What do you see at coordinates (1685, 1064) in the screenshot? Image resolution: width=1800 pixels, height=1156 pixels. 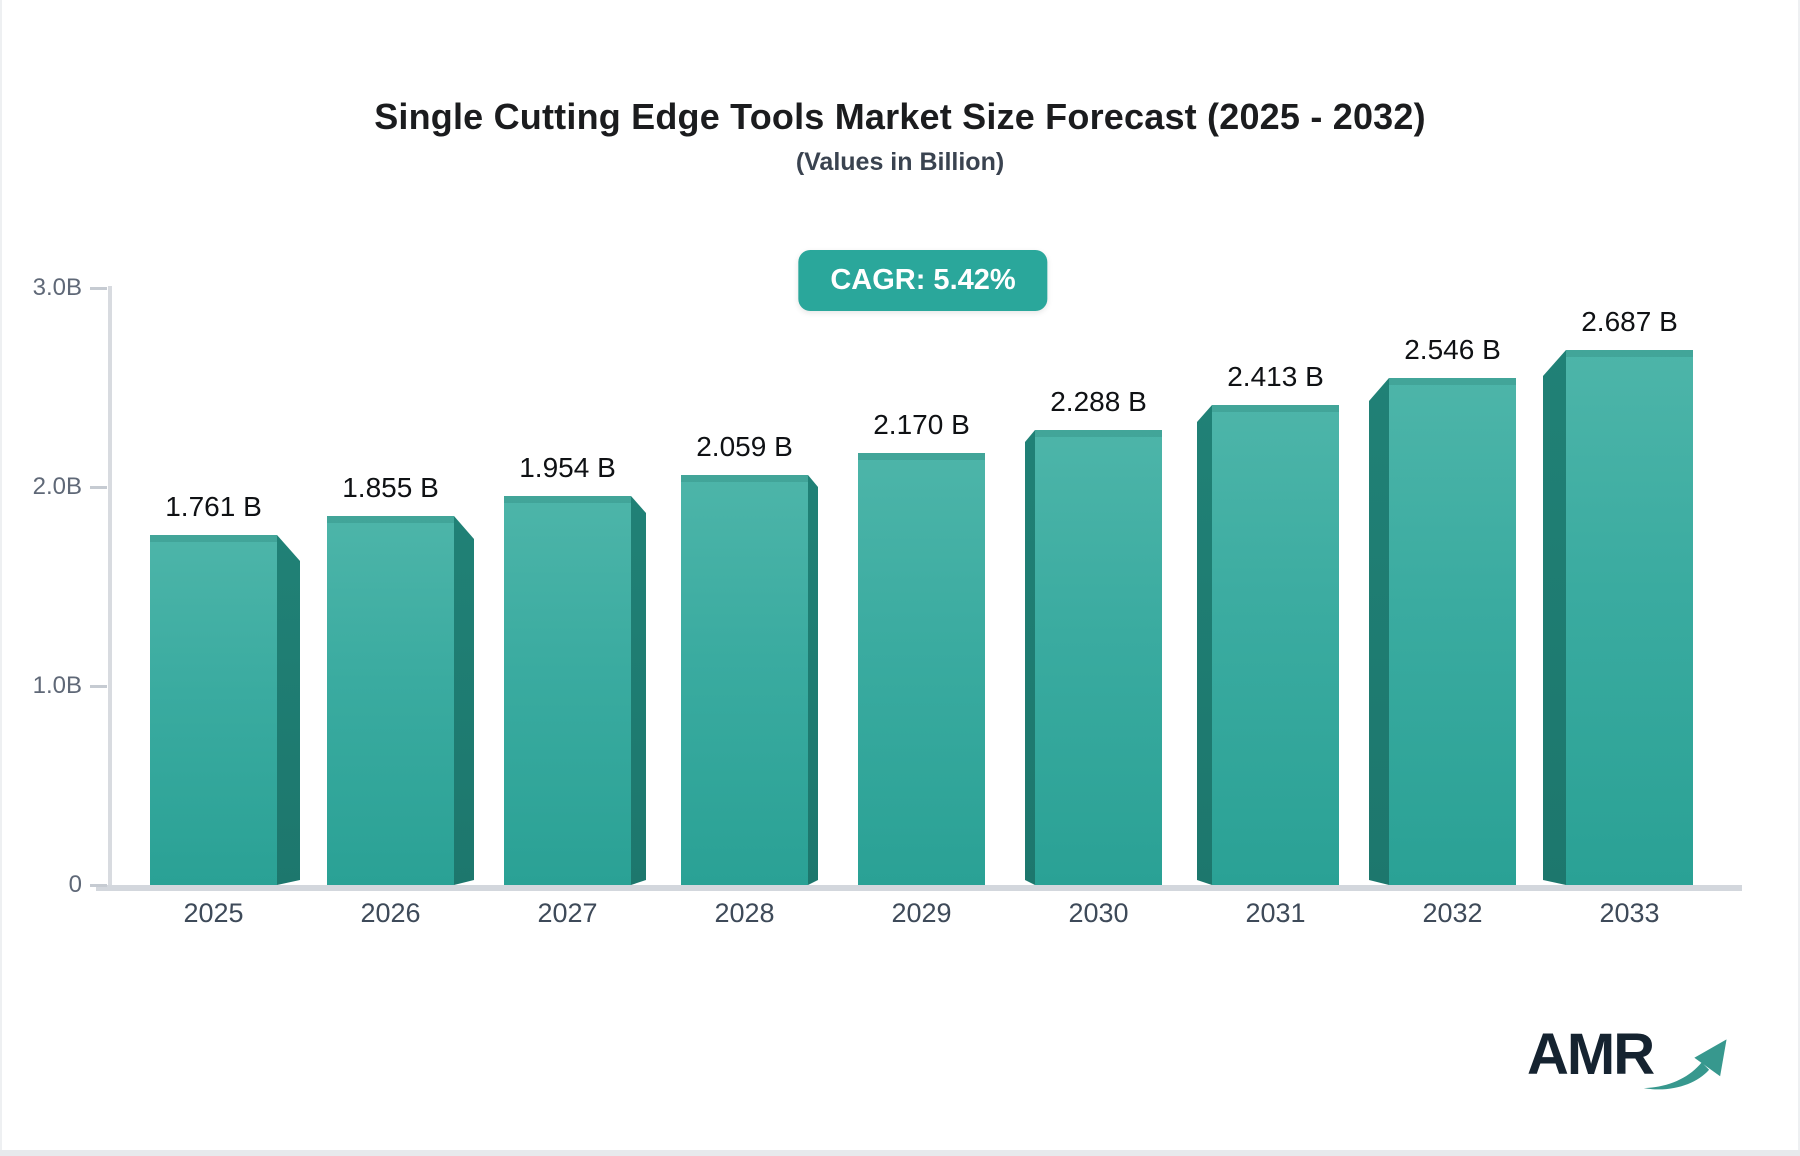 I see `trend-up-arrow-icon` at bounding box center [1685, 1064].